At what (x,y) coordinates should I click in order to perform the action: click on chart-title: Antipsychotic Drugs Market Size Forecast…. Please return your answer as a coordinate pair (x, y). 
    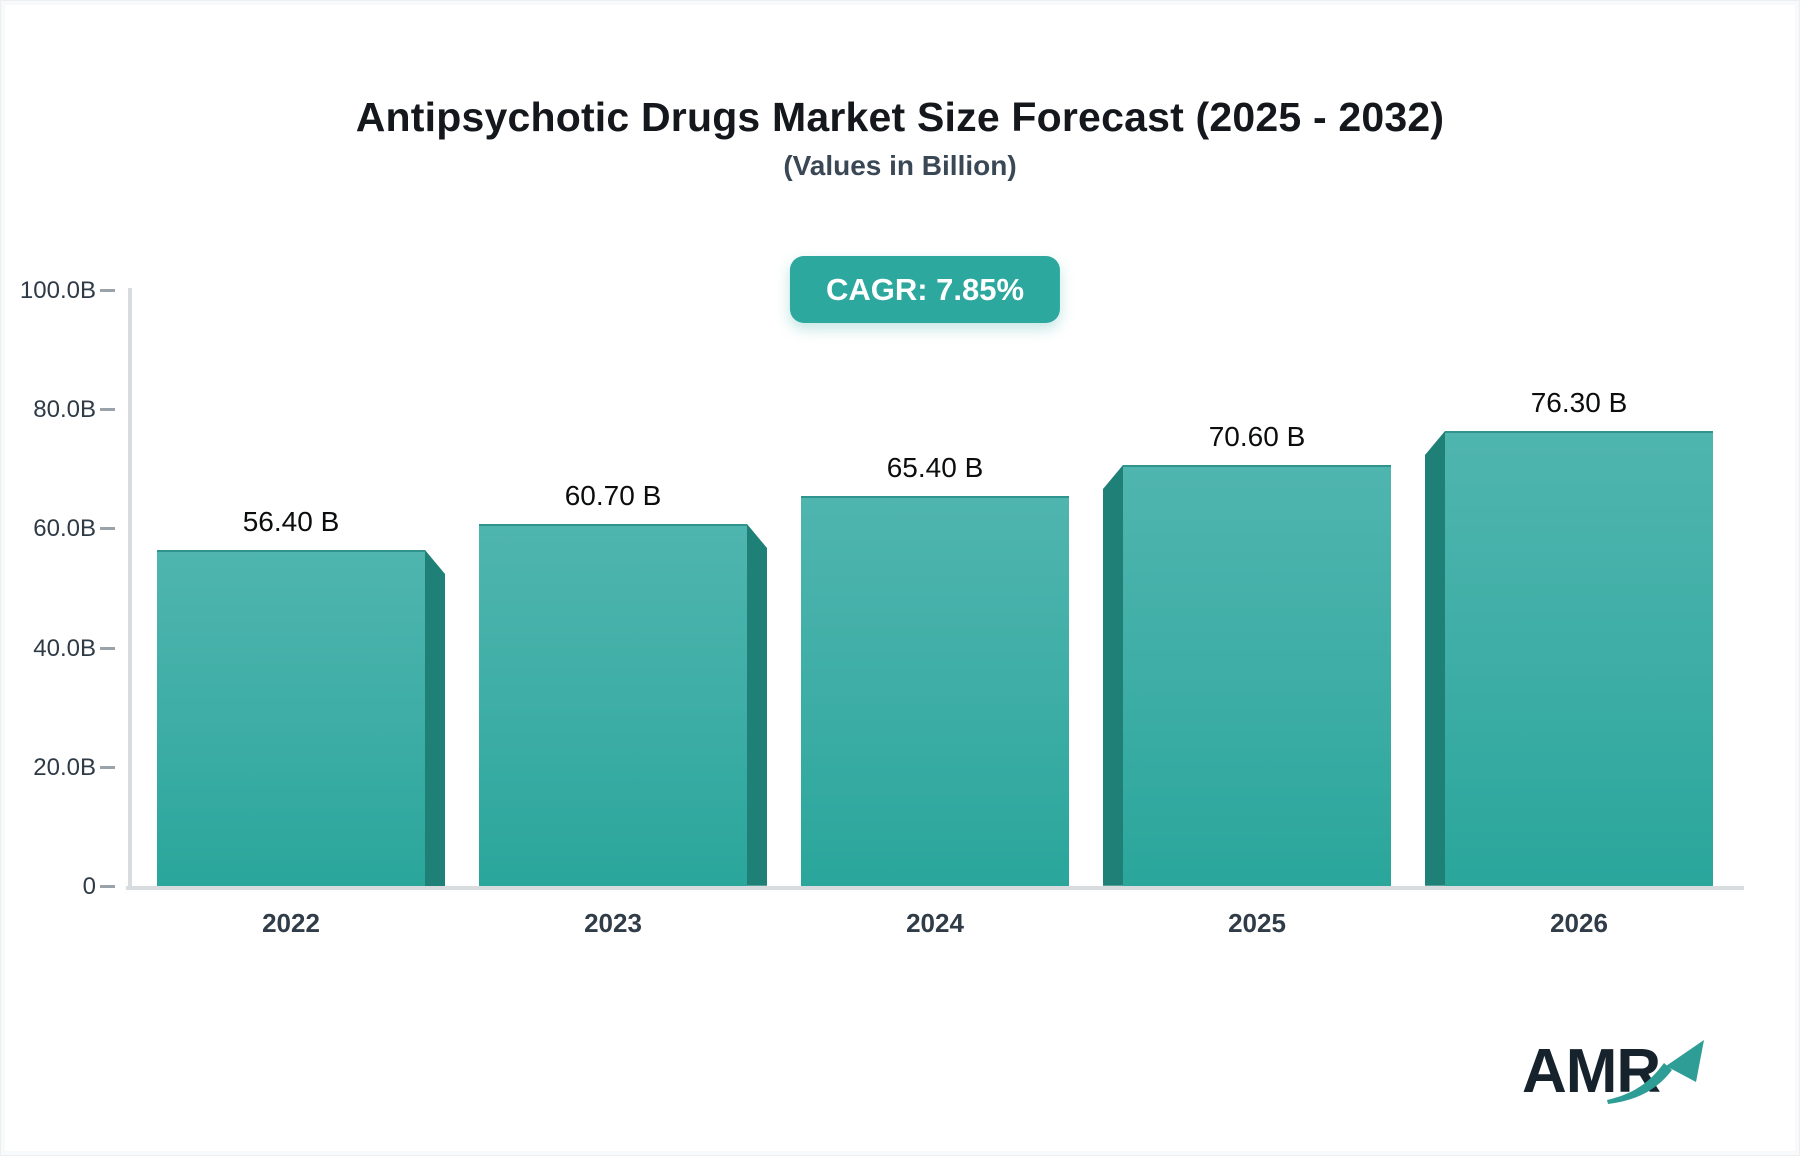
    Looking at the image, I should click on (900, 117).